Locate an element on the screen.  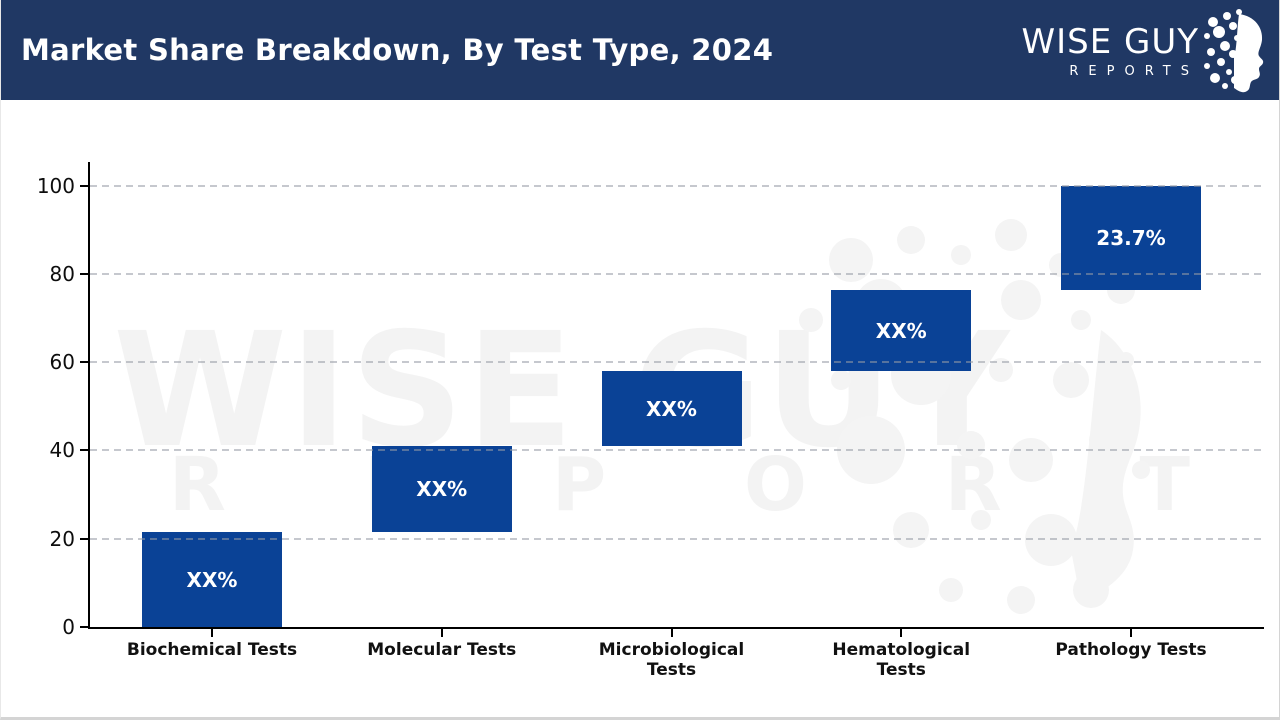
x-tick-label-1: Molecular Tests is located at coordinates (442, 650).